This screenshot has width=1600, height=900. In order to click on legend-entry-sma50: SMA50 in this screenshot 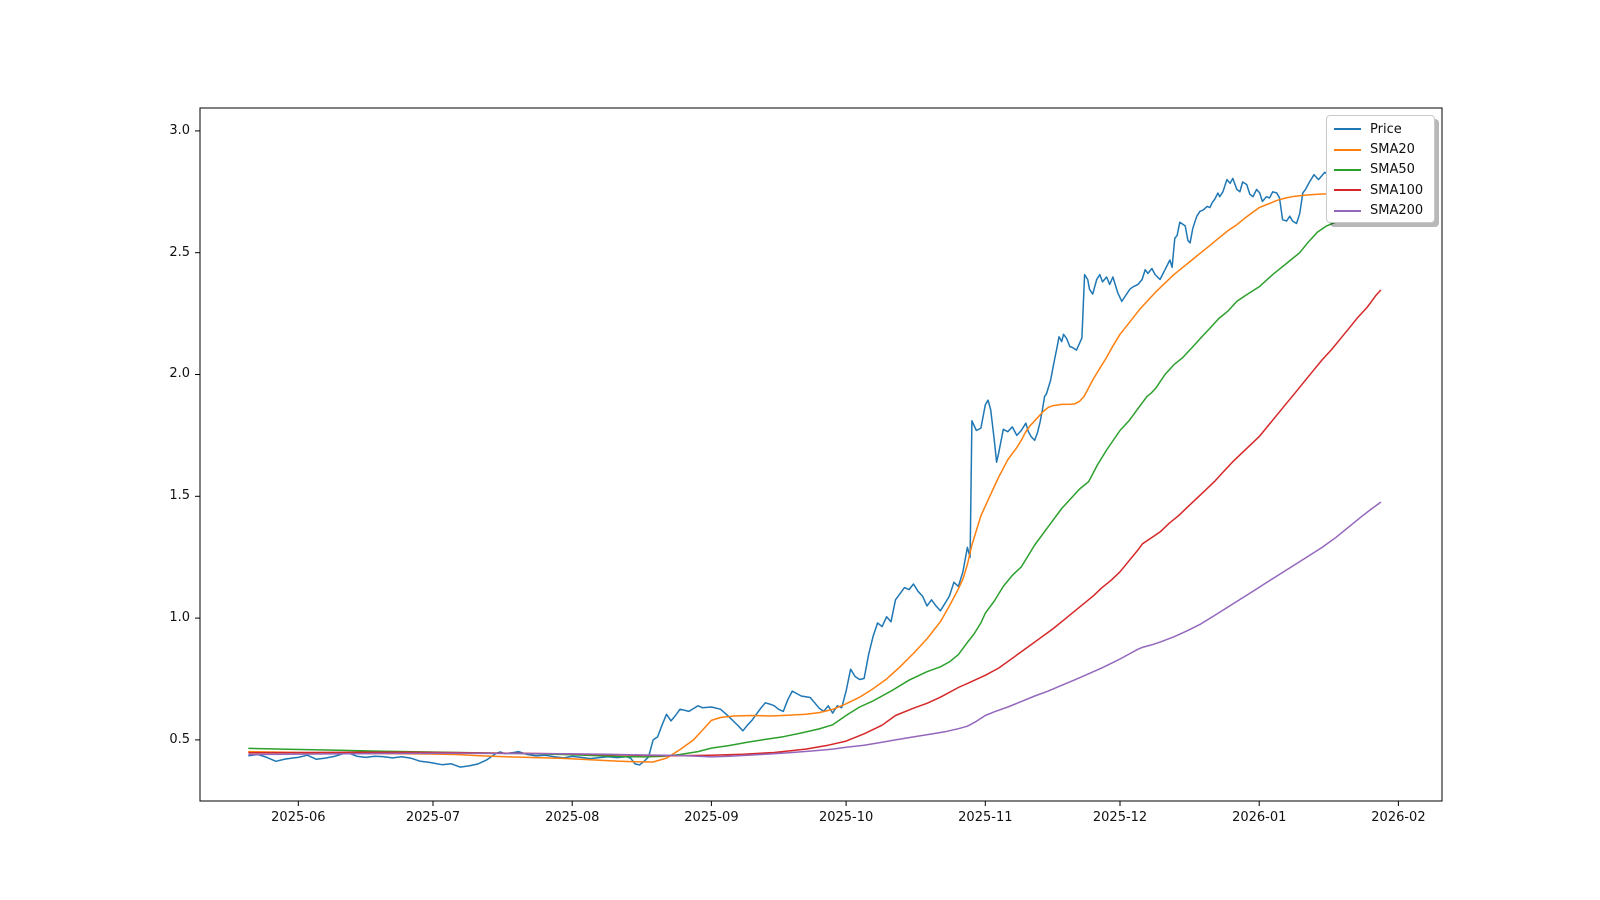, I will do `click(1380, 170)`.